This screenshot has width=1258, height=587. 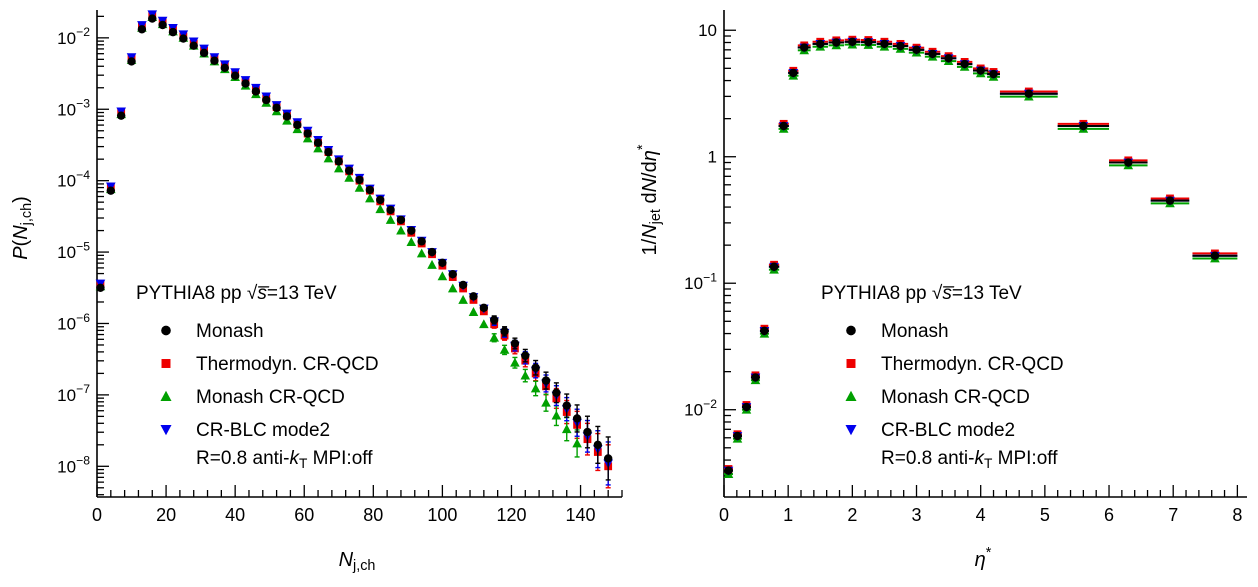 What do you see at coordinates (983, 558) in the screenshot?
I see `x-axis-title: η*` at bounding box center [983, 558].